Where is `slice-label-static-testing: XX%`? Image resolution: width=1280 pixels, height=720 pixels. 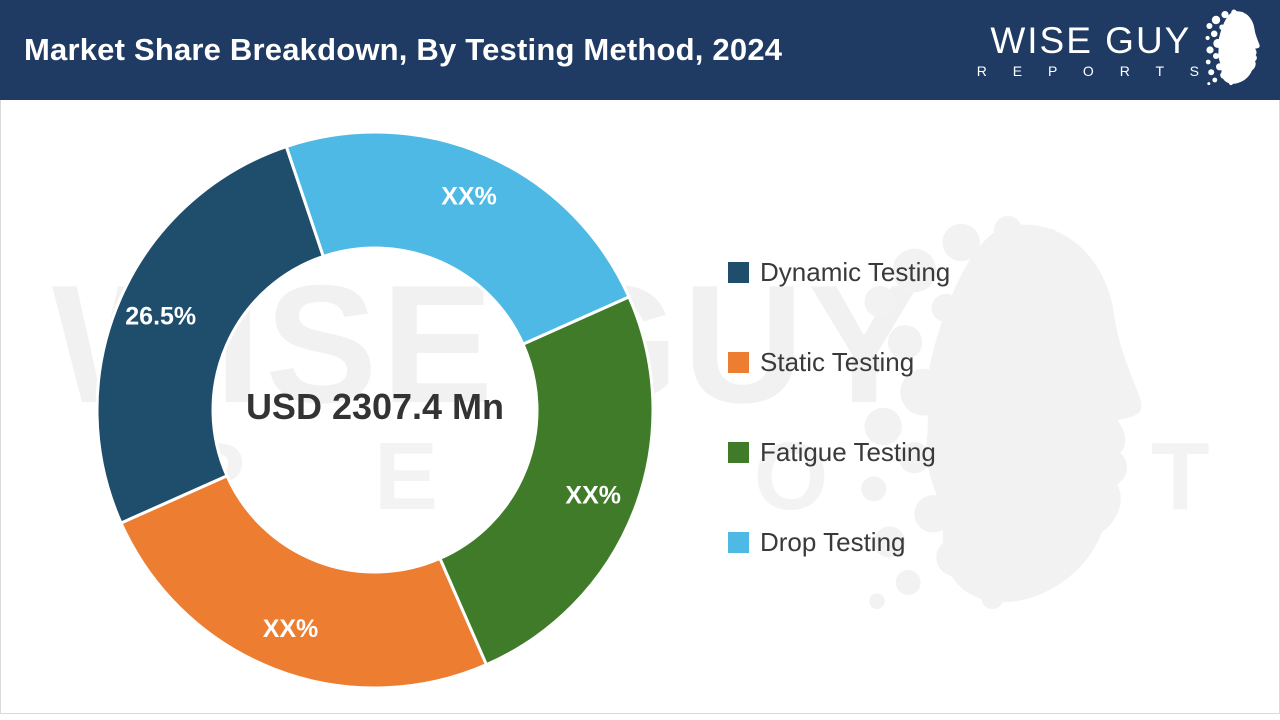
slice-label-static-testing: XX% is located at coordinates (291, 629).